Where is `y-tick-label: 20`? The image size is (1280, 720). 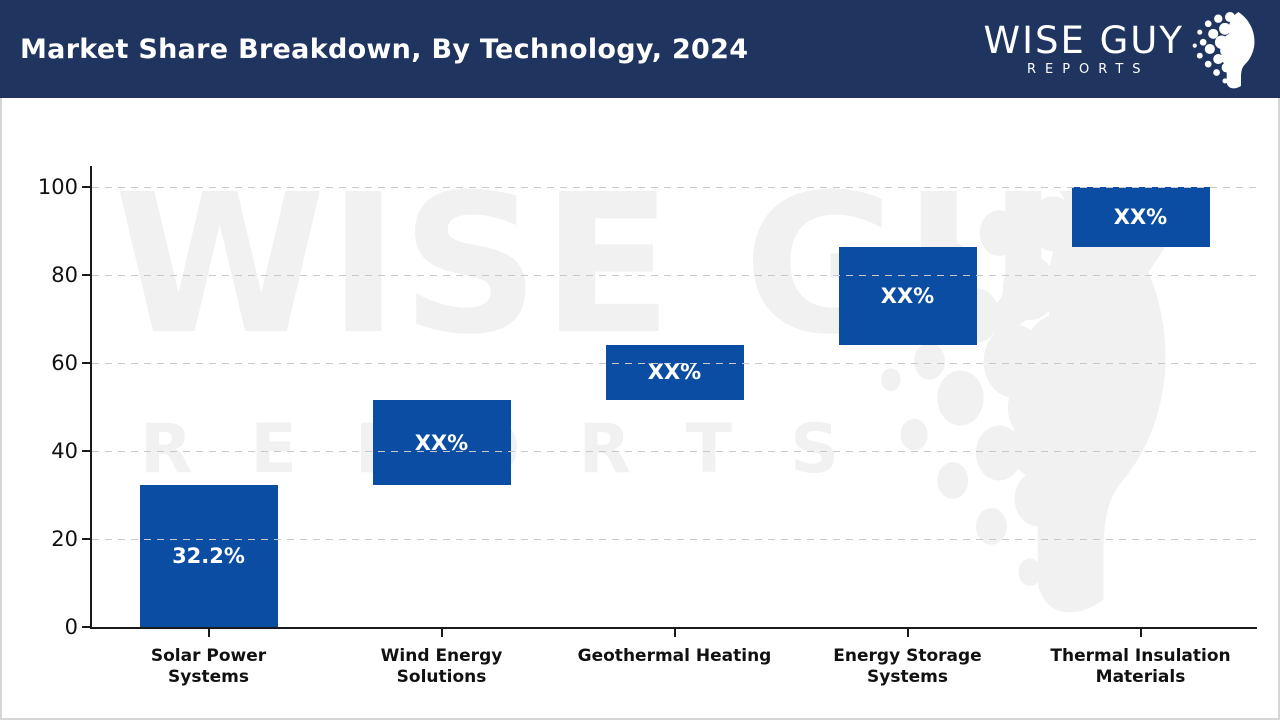
y-tick-label: 20 is located at coordinates (64, 539).